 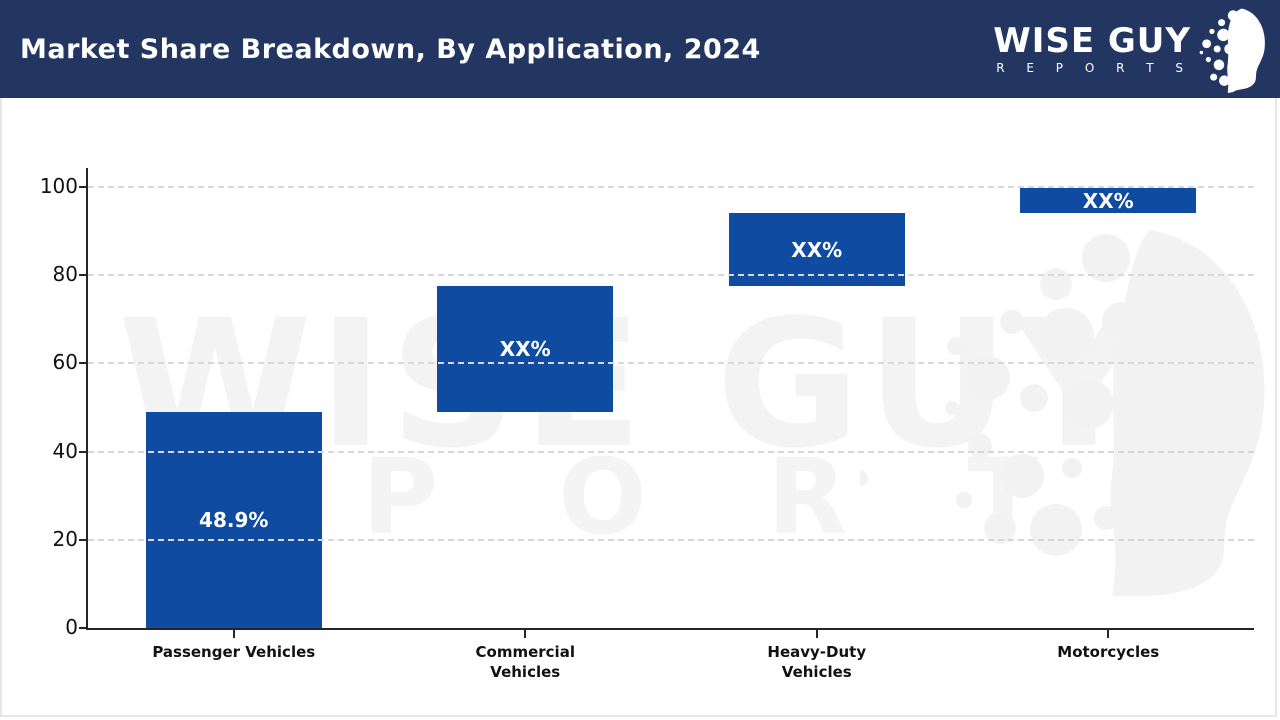 I want to click on x-axis-category-label: Motorcycles, so click(x=1108, y=652).